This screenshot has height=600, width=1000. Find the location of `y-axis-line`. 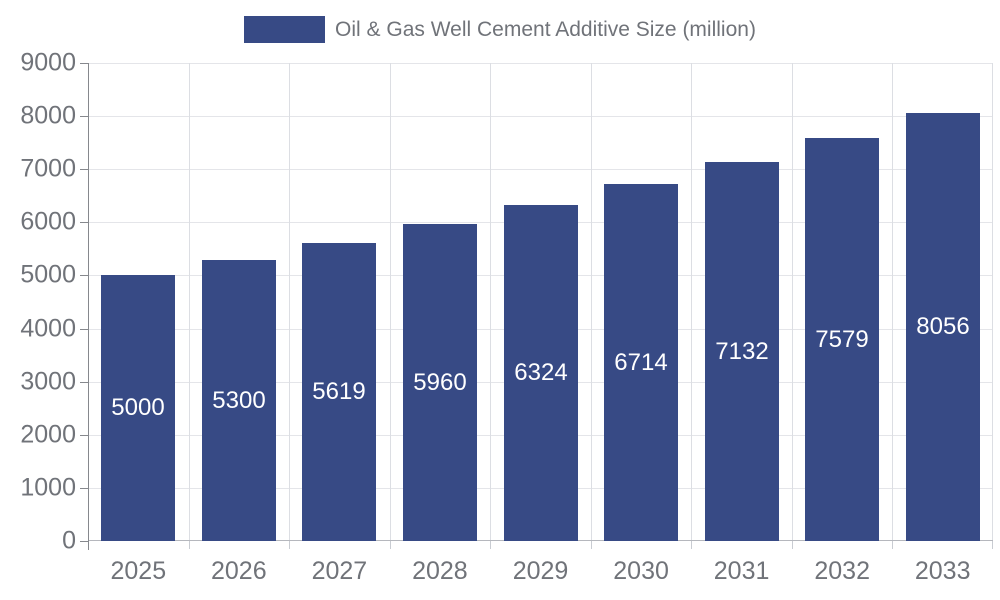

y-axis-line is located at coordinates (88, 306).